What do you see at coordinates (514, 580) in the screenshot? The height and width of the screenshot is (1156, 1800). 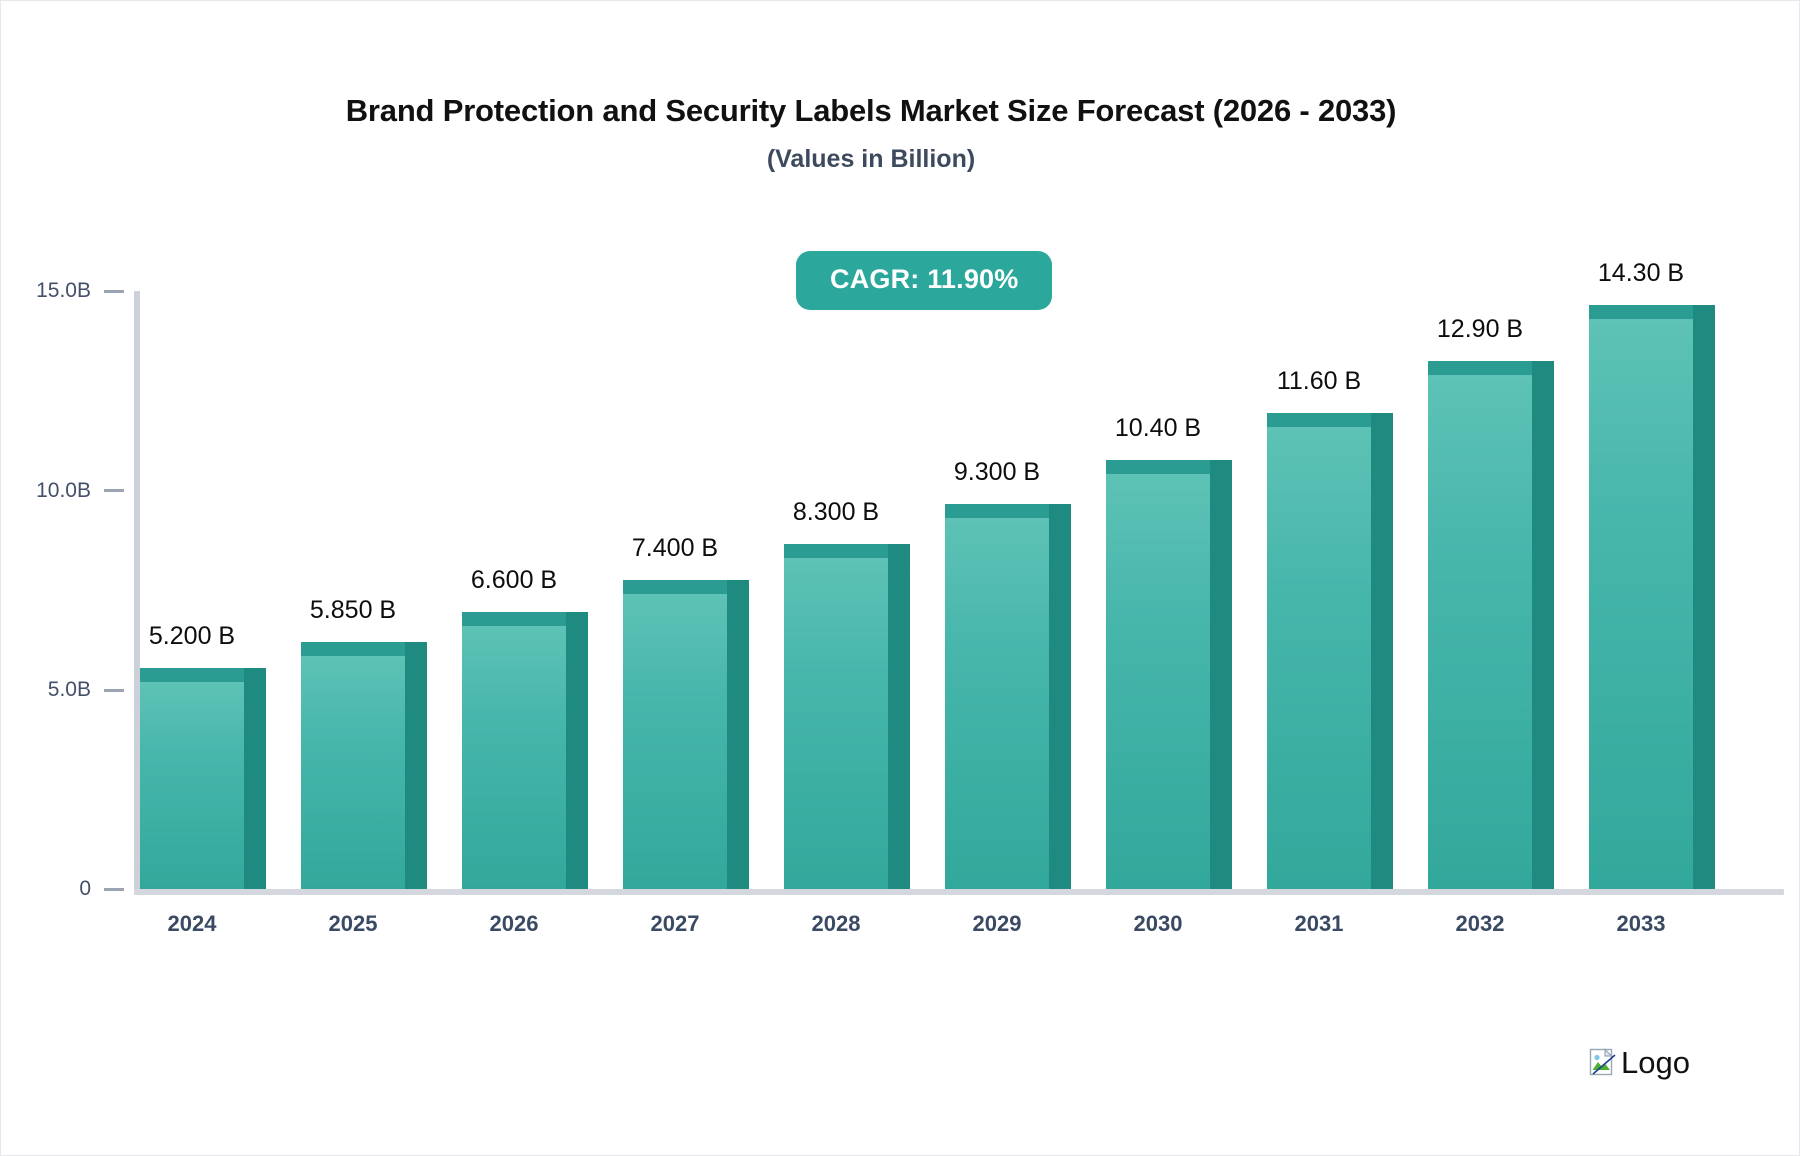 I see `bar-value-label: 6.600 B` at bounding box center [514, 580].